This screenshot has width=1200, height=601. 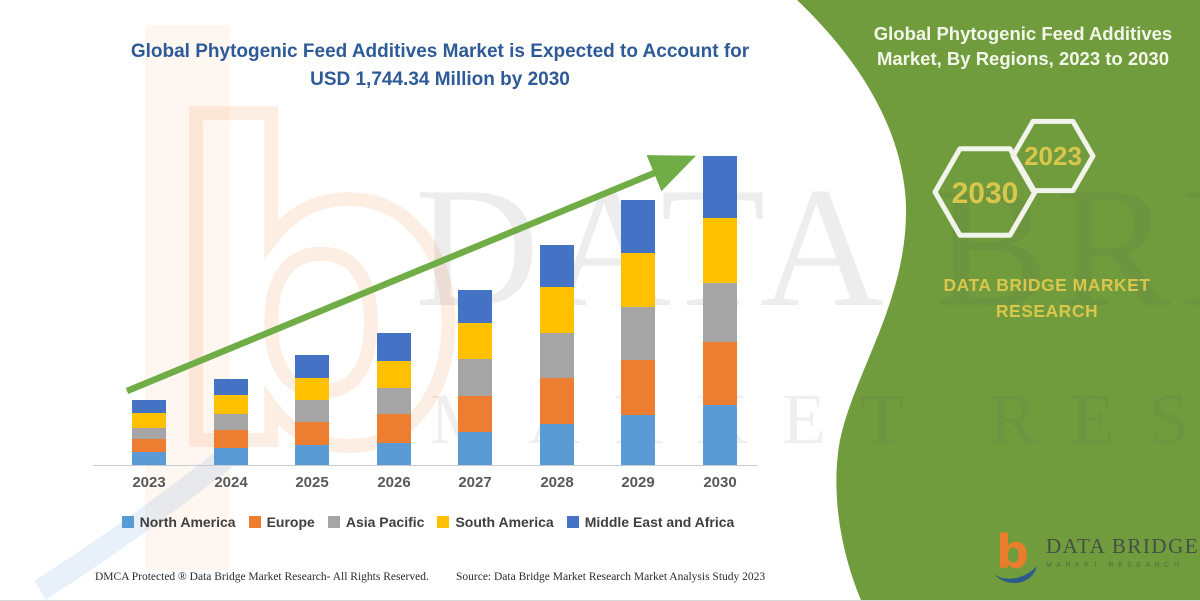 I want to click on bar-segment-europe-2026, so click(x=394, y=428).